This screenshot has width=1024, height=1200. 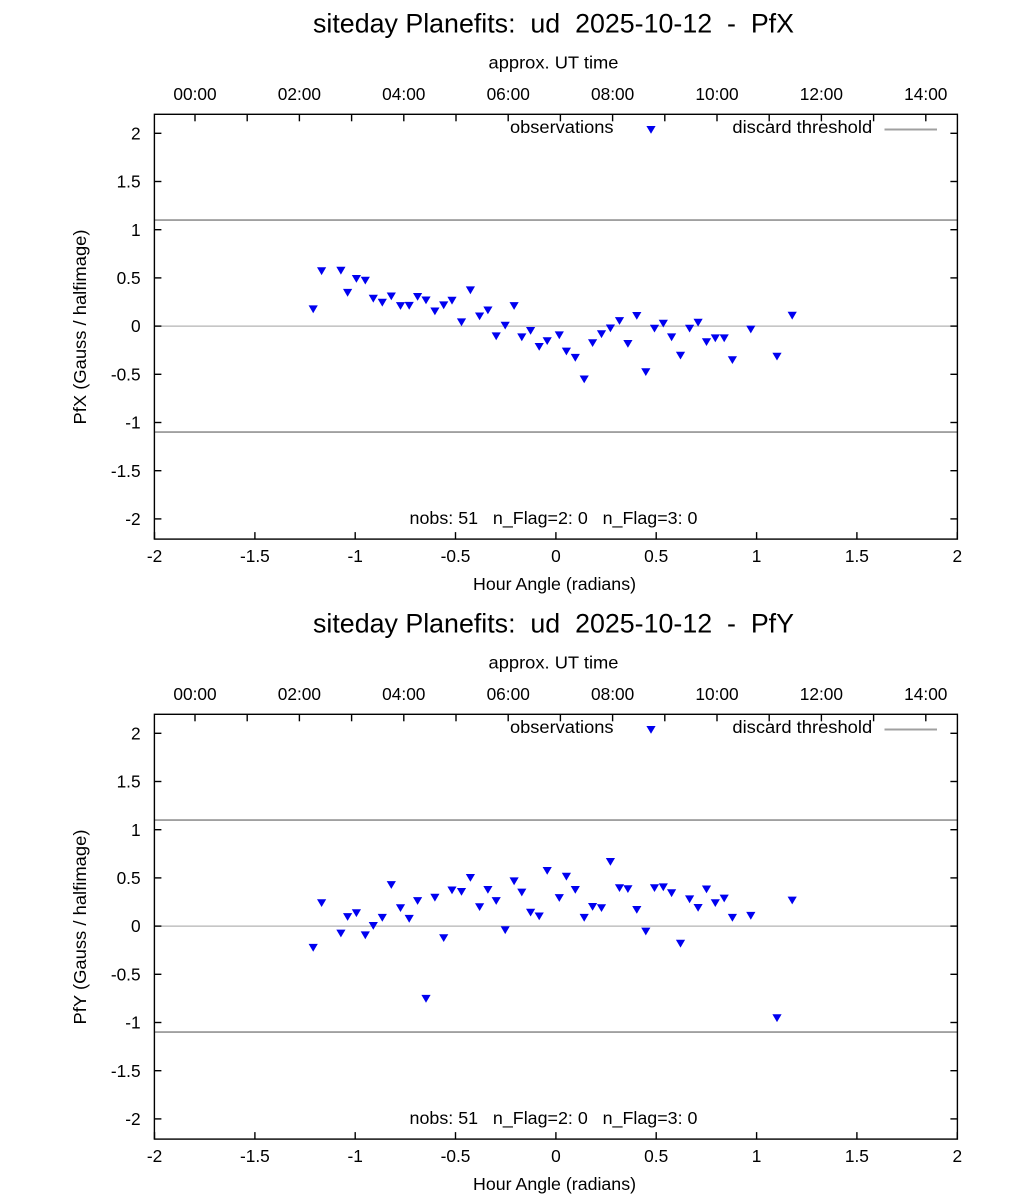 I want to click on svg-text: PfY (Gauss / halfimage), so click(x=80, y=927).